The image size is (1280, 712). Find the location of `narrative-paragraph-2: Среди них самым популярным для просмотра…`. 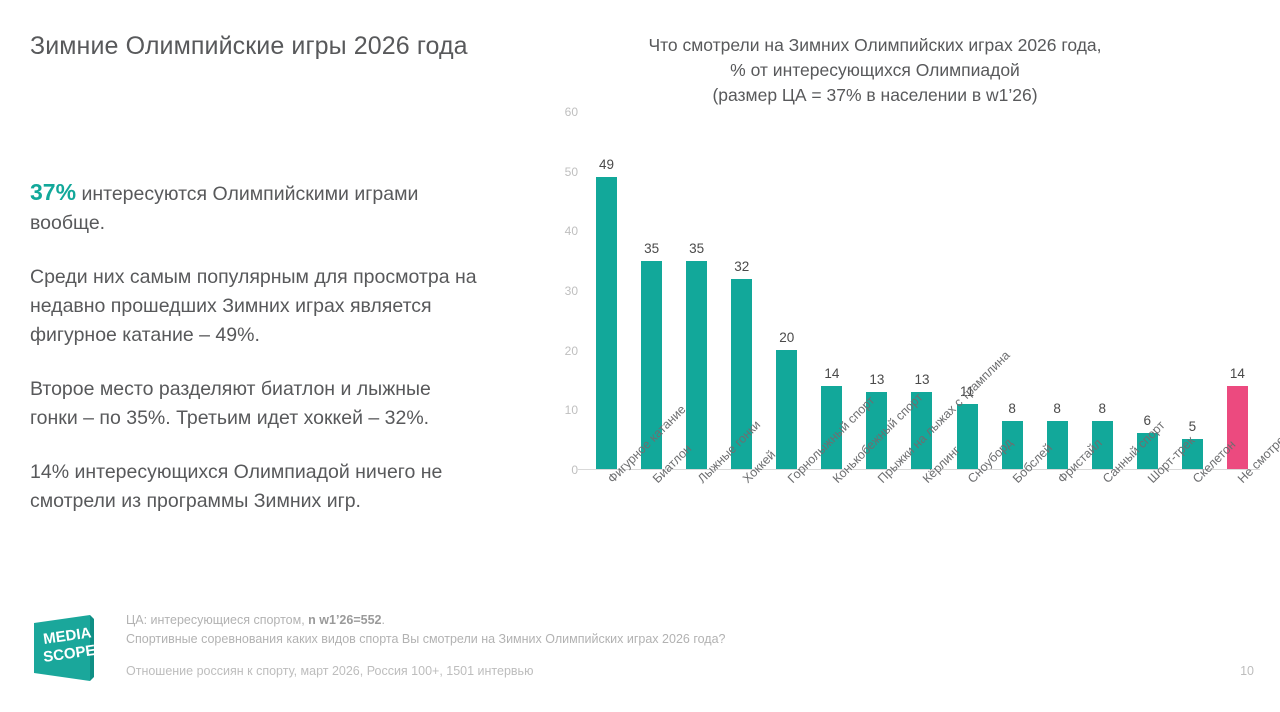

narrative-paragraph-2: Среди них самым популярным для просмотра… is located at coordinates (253, 306).